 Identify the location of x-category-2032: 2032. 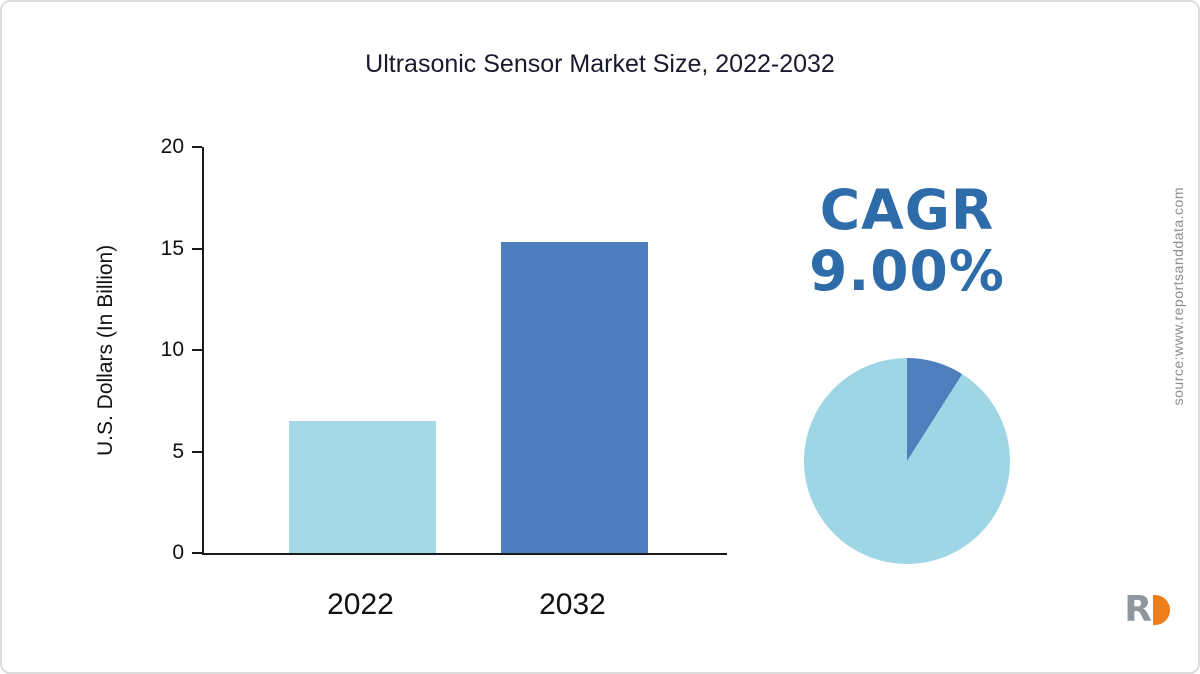
(572, 604).